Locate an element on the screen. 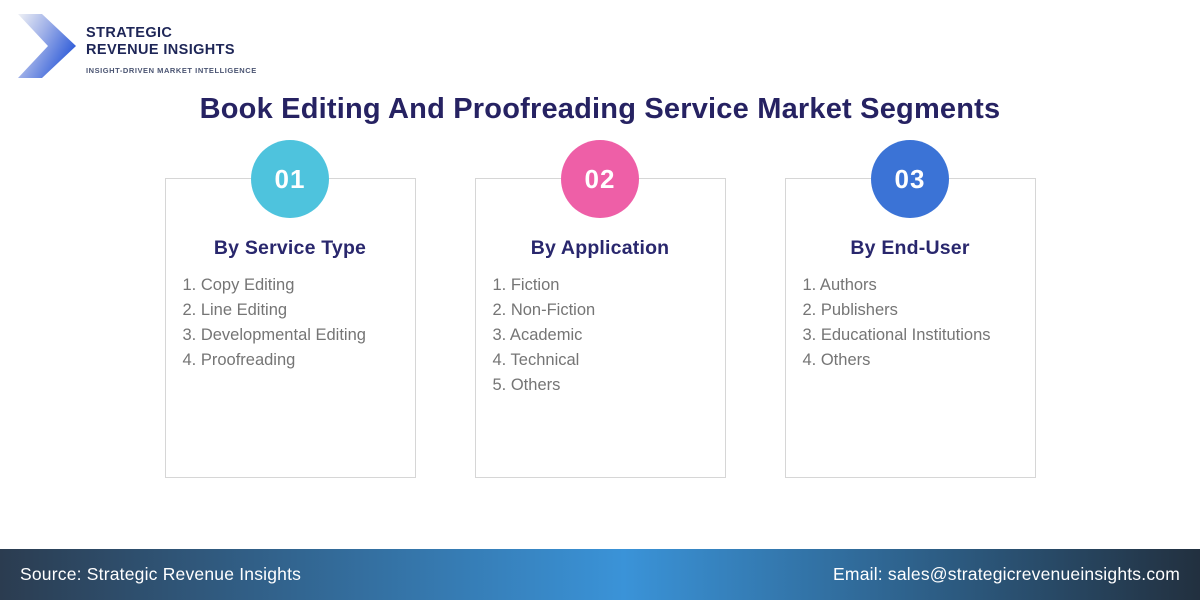  logo-name-line2: REVENUE INSIGHTS is located at coordinates (161, 49).